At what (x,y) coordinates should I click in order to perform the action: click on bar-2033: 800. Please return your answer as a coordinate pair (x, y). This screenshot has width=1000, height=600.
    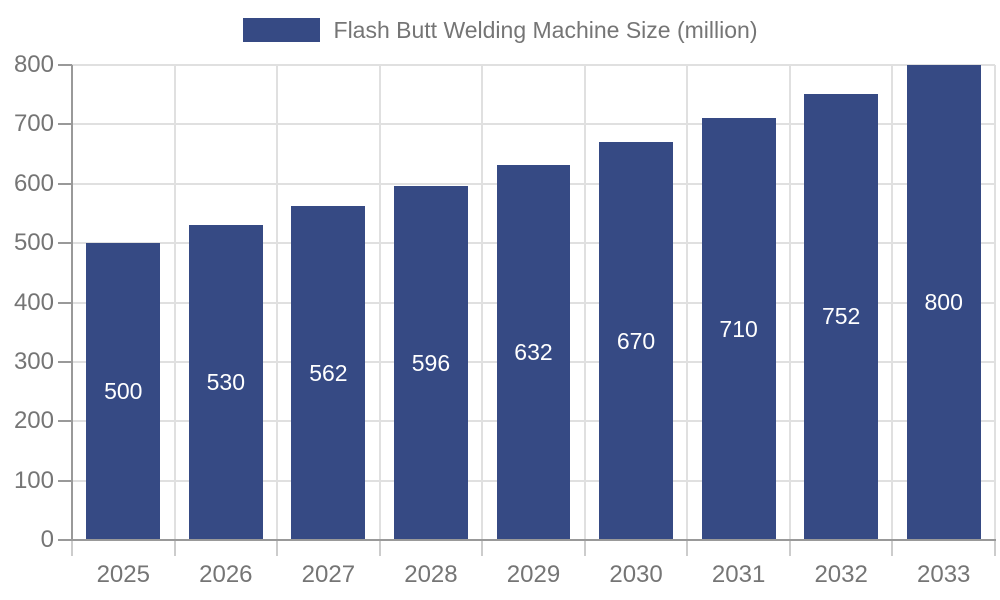
    Looking at the image, I should click on (943, 302).